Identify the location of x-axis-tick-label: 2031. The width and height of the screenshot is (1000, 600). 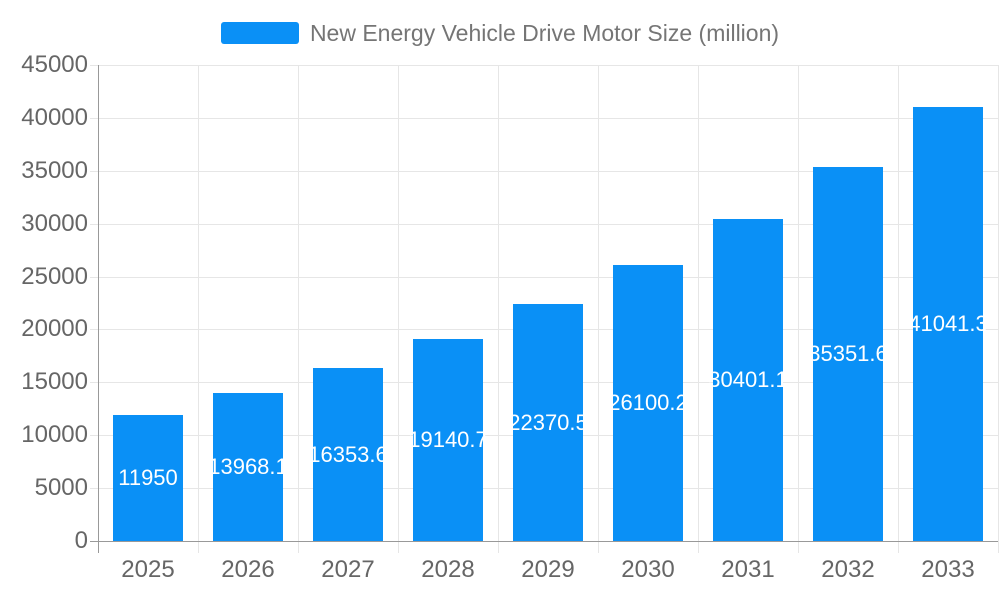
(748, 569).